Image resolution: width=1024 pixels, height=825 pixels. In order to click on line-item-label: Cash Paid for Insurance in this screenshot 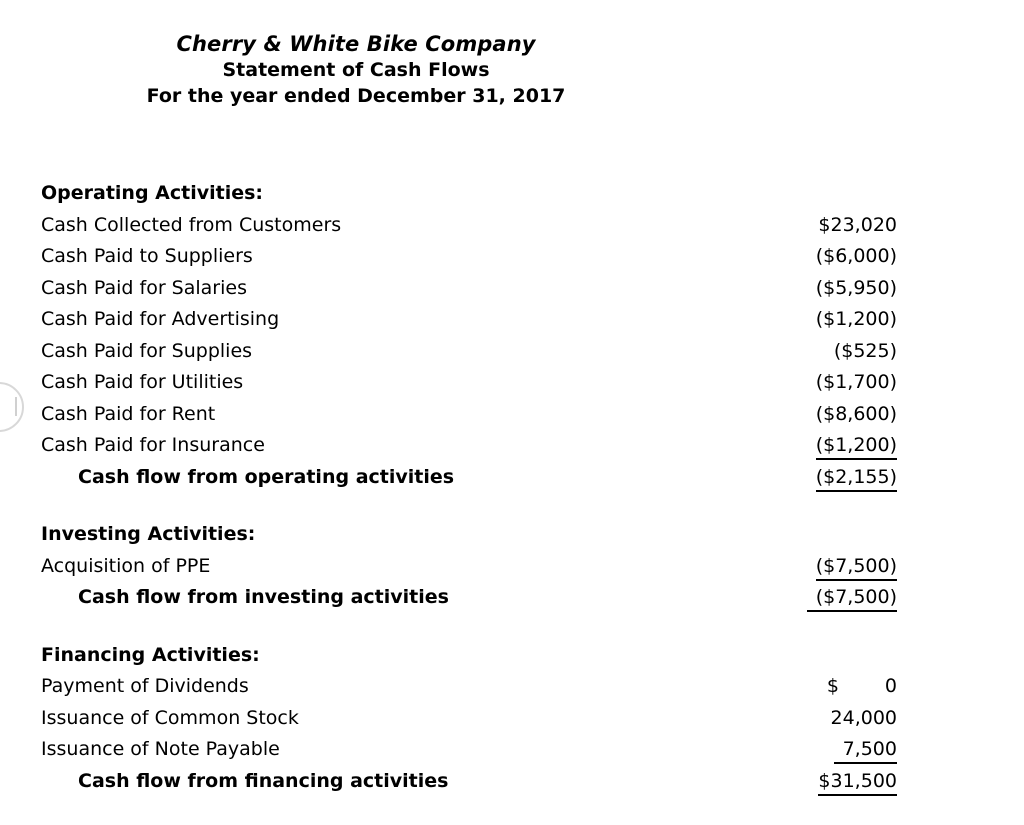, I will do `click(153, 445)`.